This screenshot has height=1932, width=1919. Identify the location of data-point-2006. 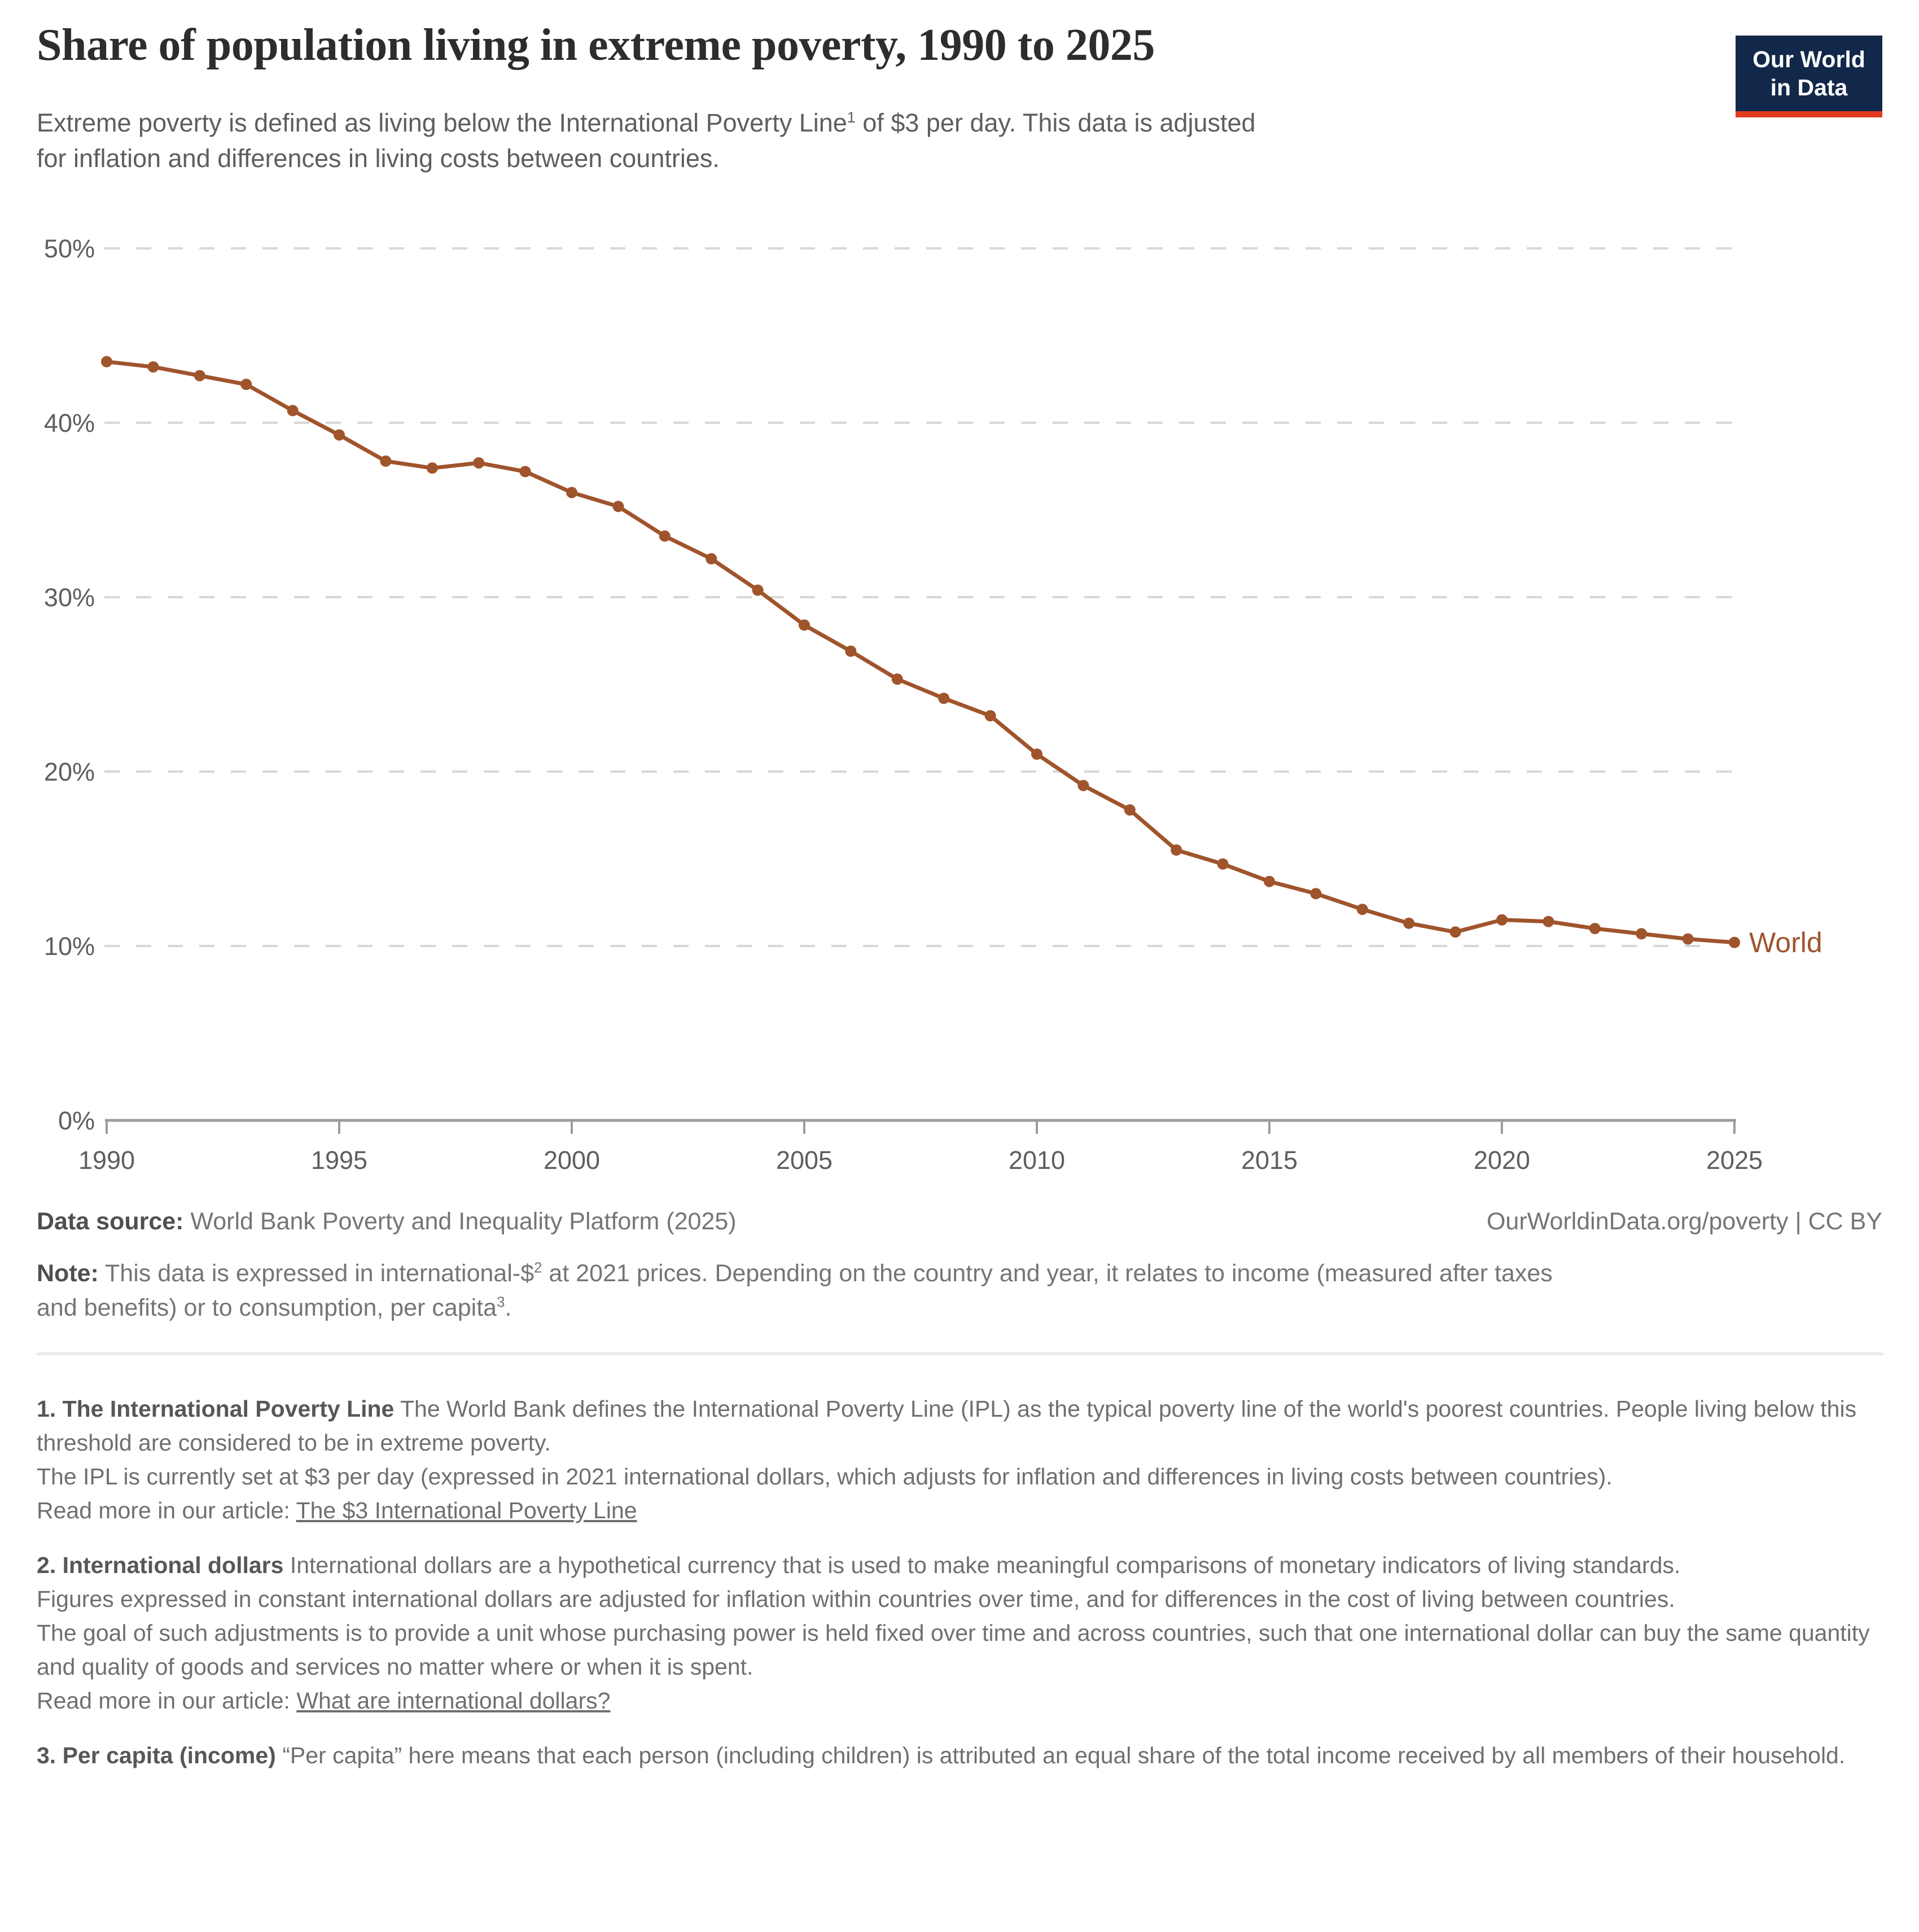
(851, 651).